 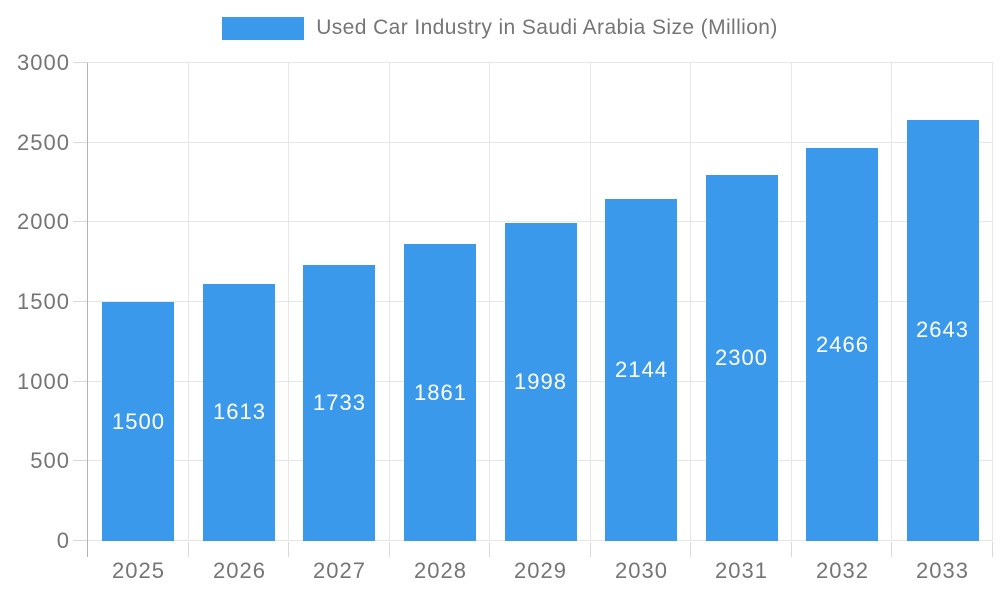 I want to click on bar-value-label: 2643, so click(x=942, y=329).